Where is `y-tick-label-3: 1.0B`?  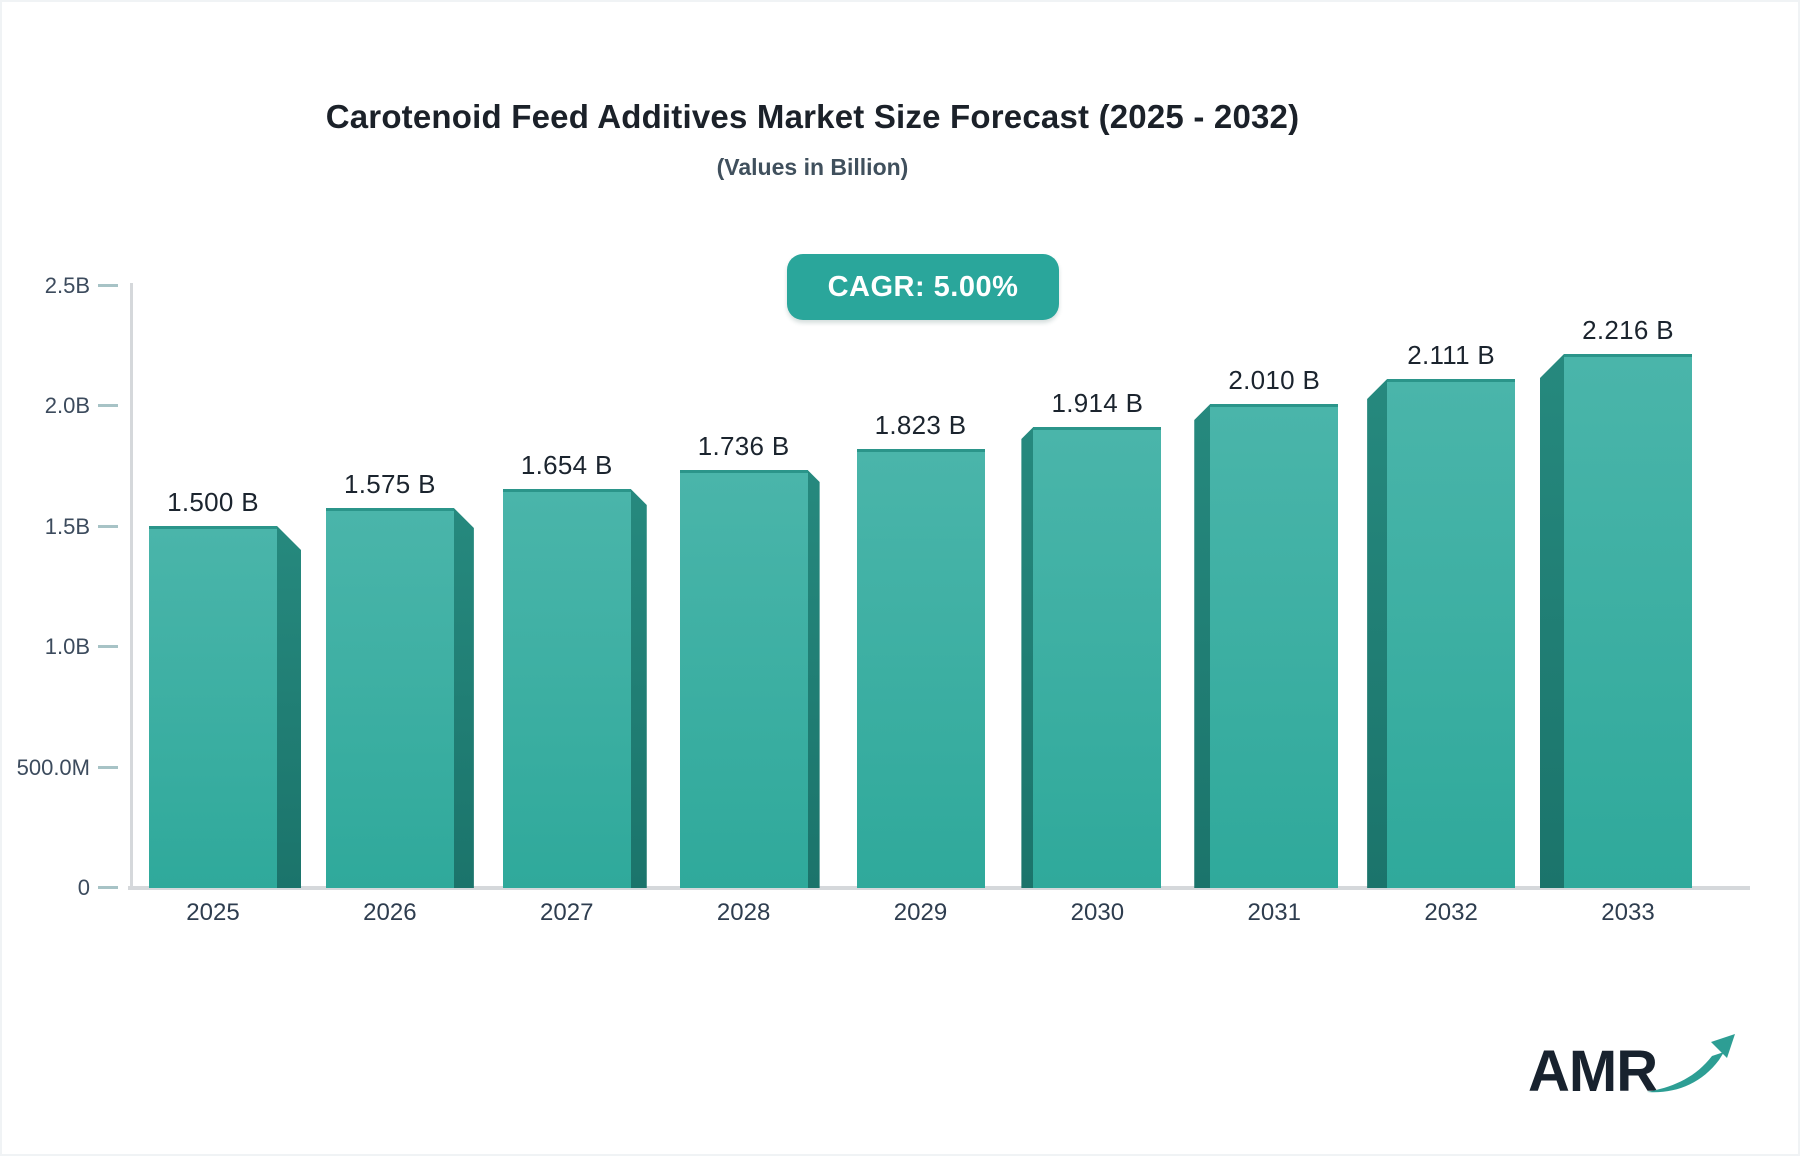 y-tick-label-3: 1.0B is located at coordinates (67, 646).